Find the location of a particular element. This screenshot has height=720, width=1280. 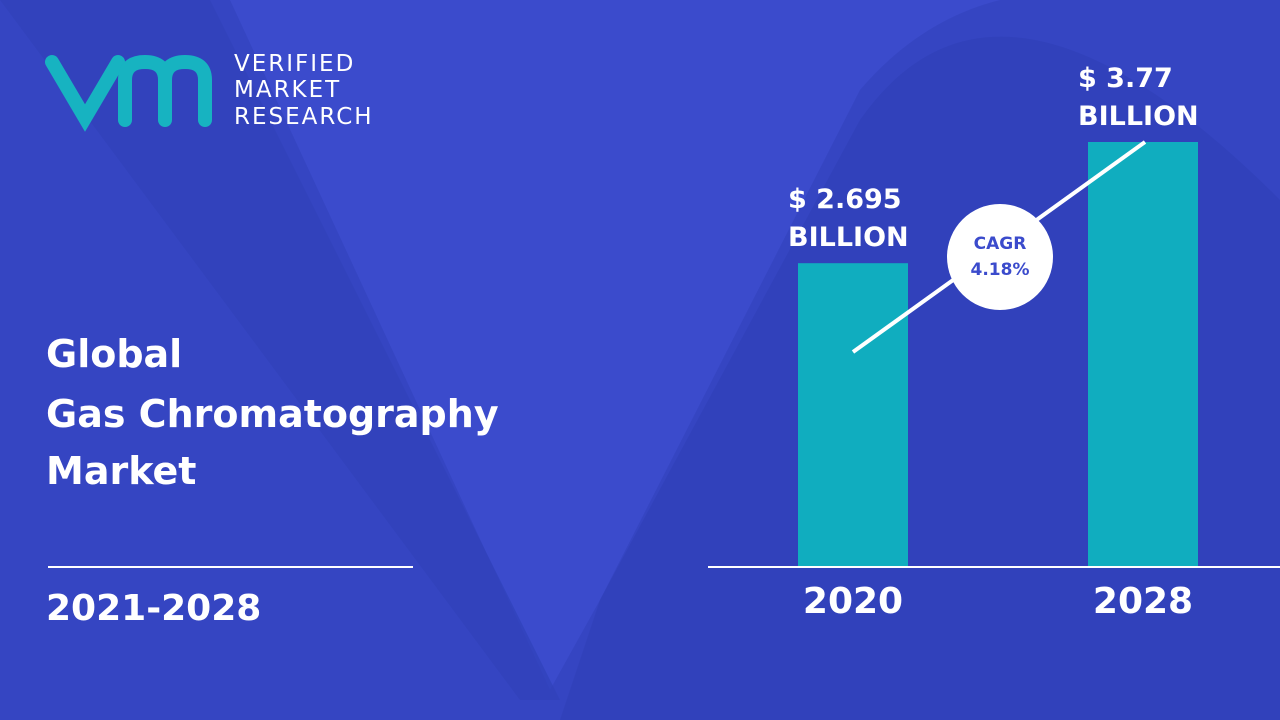

logo-v is located at coordinates (85, 93).